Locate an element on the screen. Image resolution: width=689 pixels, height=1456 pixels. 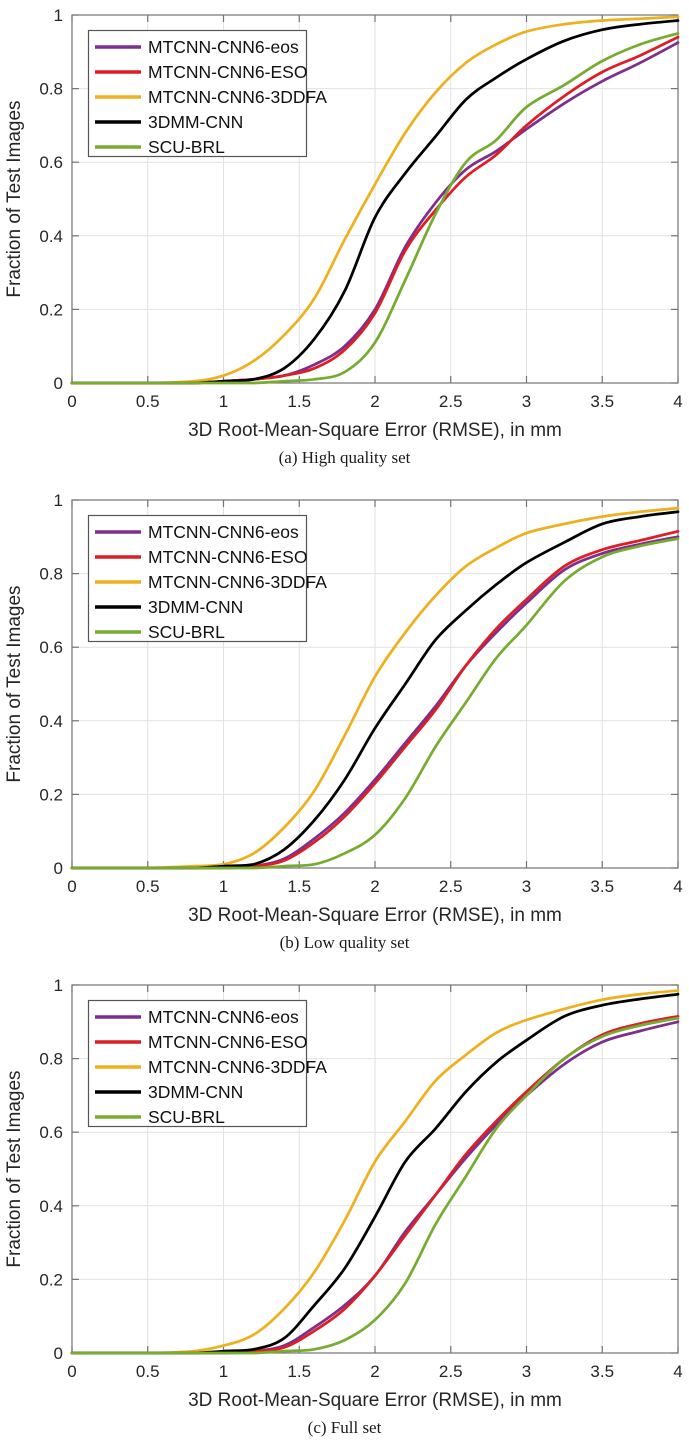
chart-a-caption: (a) High quality set is located at coordinates (344, 457).